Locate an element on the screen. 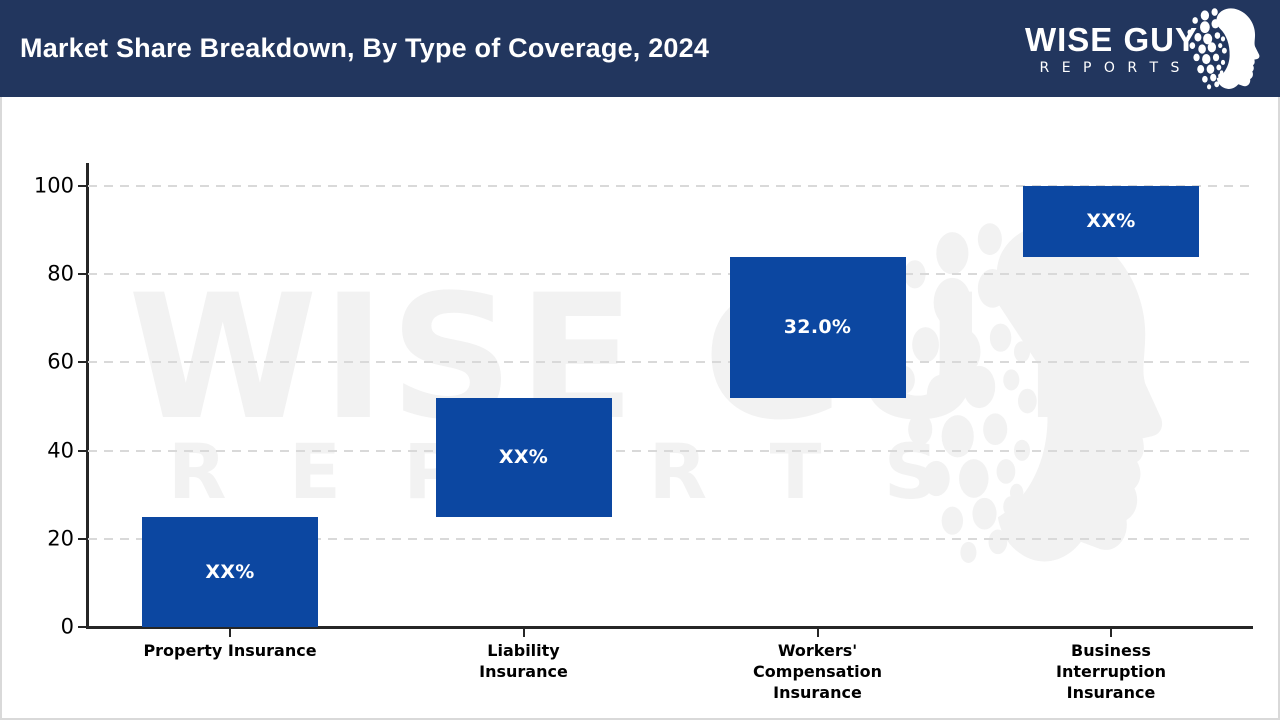 The image size is (1280, 720). x-category-label: Property Insurance is located at coordinates (230, 650).